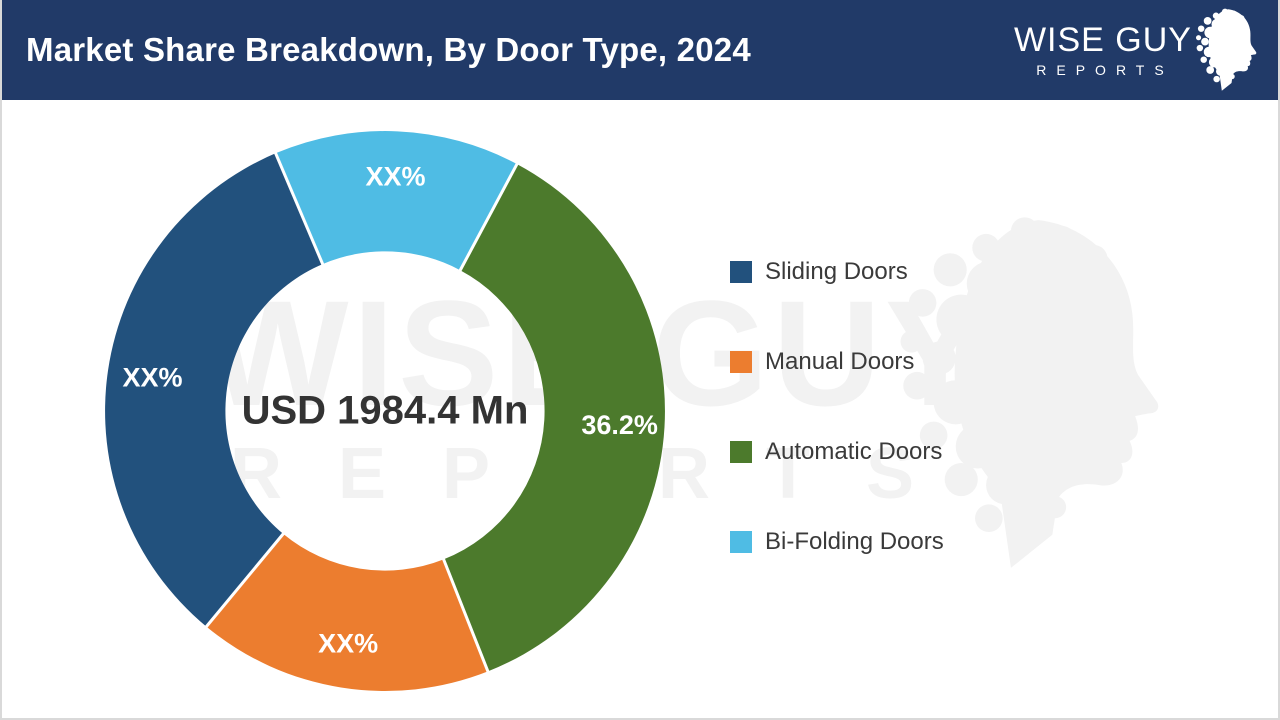 Image resolution: width=1280 pixels, height=720 pixels. What do you see at coordinates (1227, 50) in the screenshot?
I see `logo-face-icon` at bounding box center [1227, 50].